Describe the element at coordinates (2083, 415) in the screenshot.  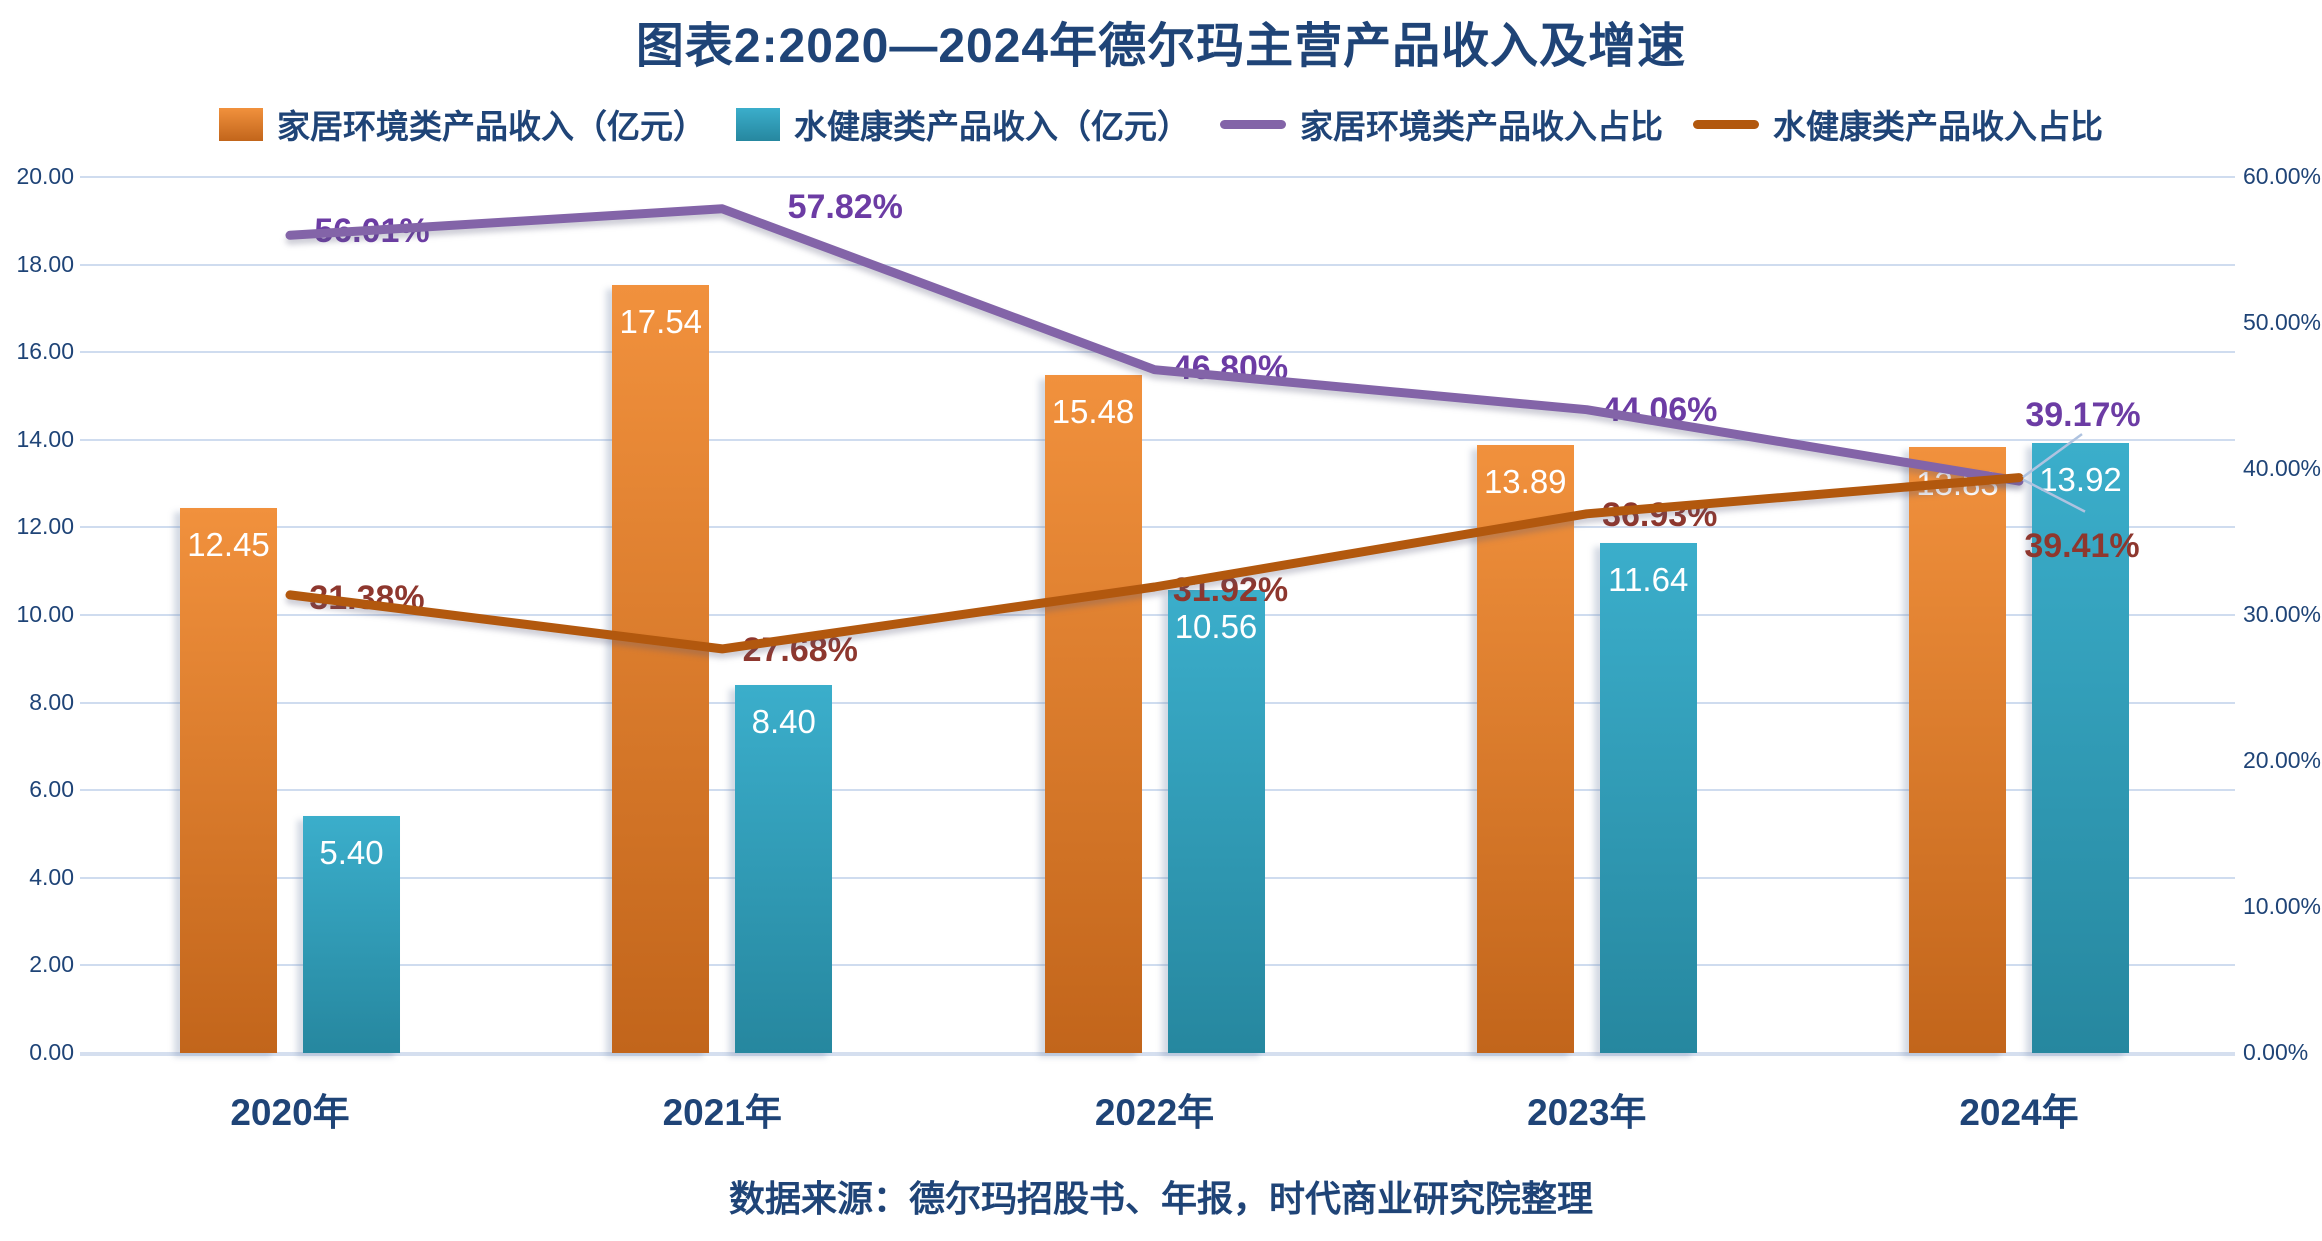
I see `line-value-label-home-env: 39.17%` at that location.